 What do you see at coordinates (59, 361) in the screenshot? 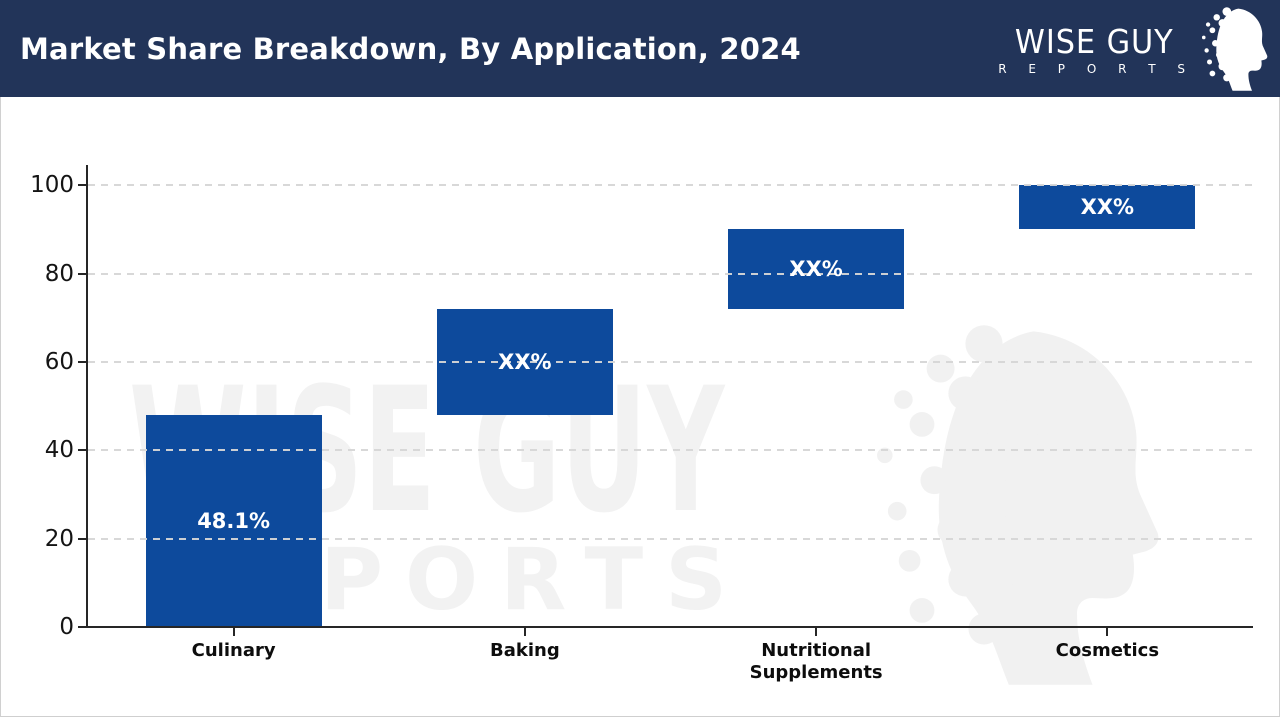
I see `y-tick-label: 60` at bounding box center [59, 361].